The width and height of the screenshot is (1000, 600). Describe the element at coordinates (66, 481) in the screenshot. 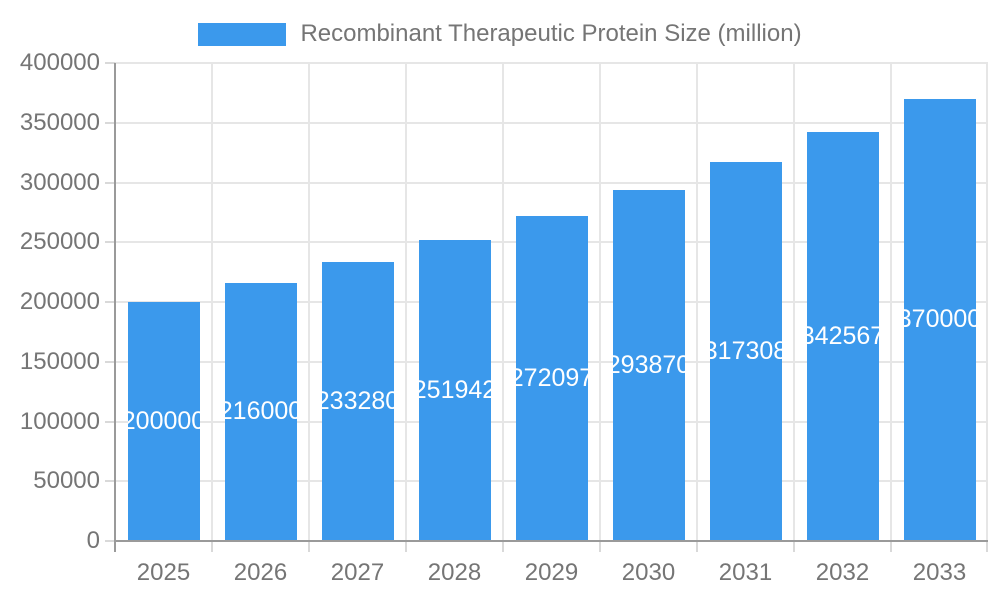

I see `y-tick-label: 50000` at that location.